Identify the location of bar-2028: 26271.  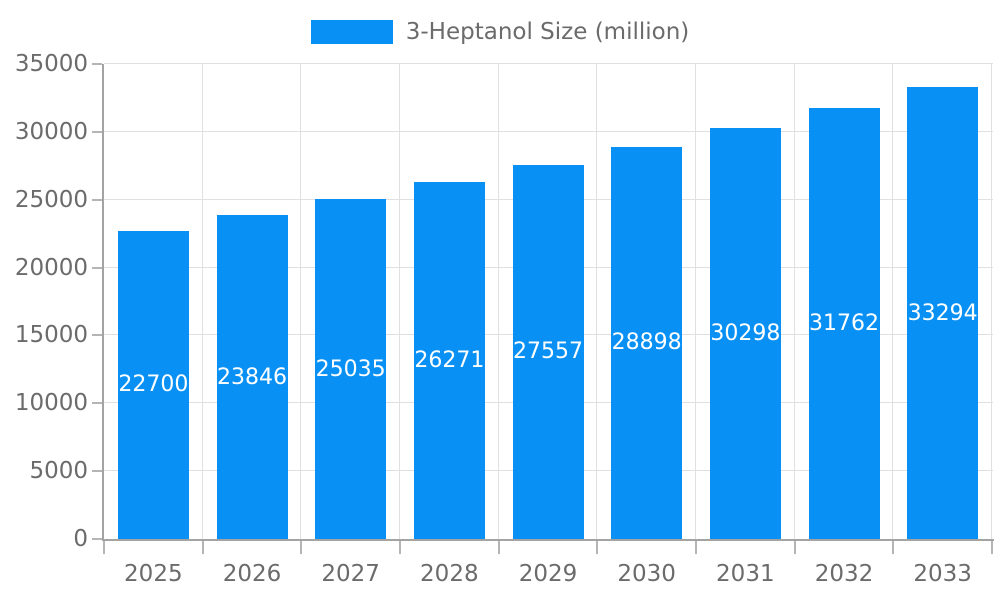
(449, 360).